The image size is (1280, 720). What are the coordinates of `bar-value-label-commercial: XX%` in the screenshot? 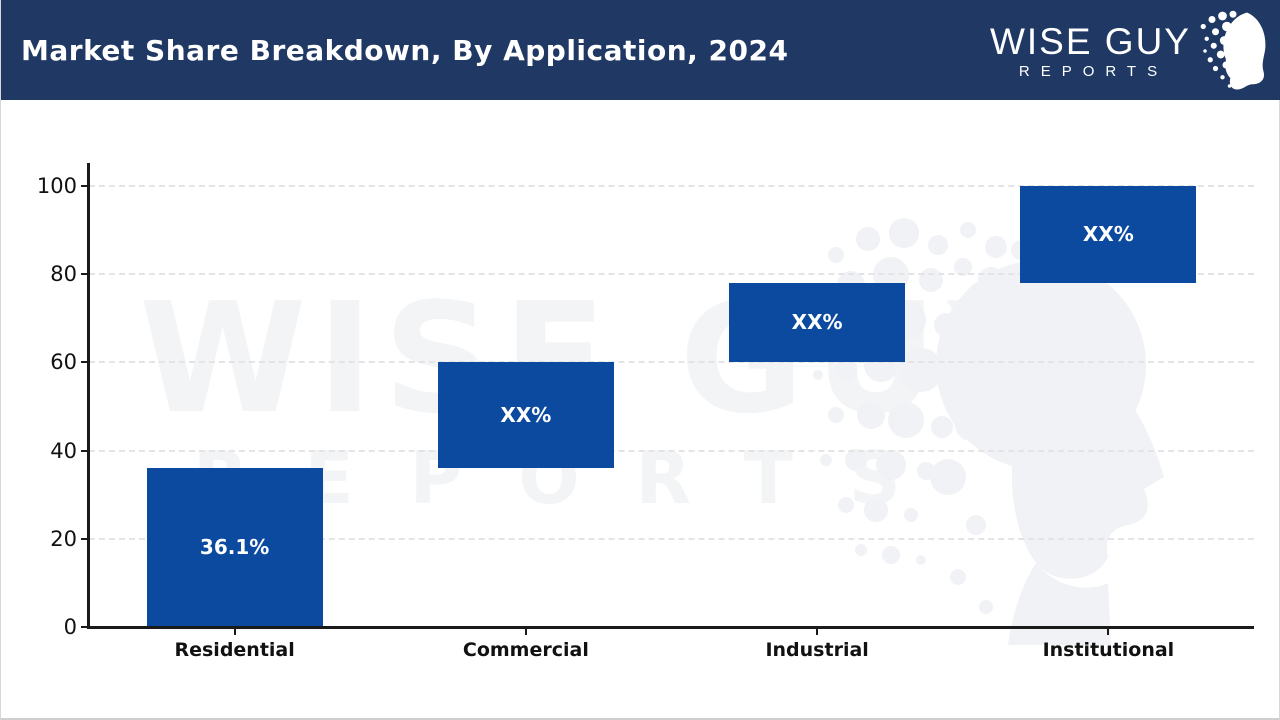 It's located at (526, 414).